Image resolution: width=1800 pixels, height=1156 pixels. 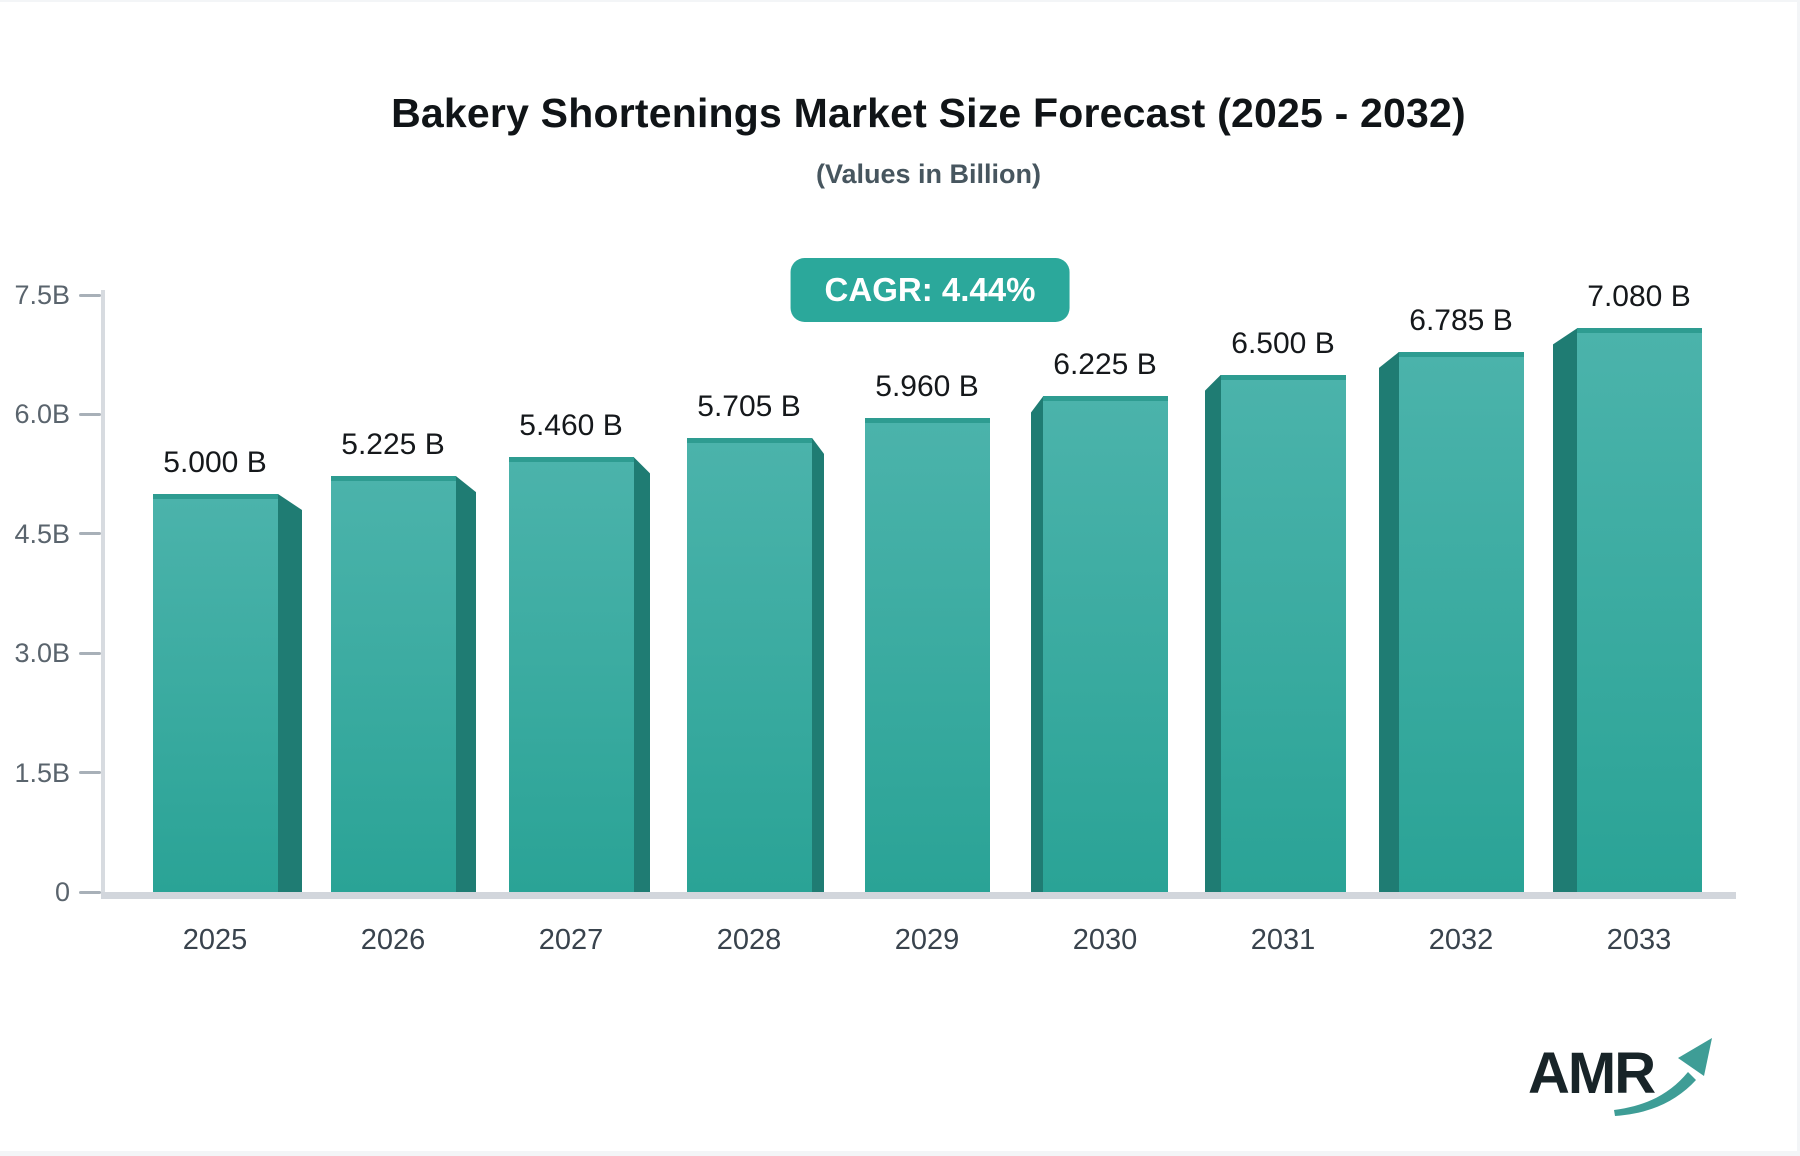 What do you see at coordinates (1283, 940) in the screenshot?
I see `x-axis-label: 2031` at bounding box center [1283, 940].